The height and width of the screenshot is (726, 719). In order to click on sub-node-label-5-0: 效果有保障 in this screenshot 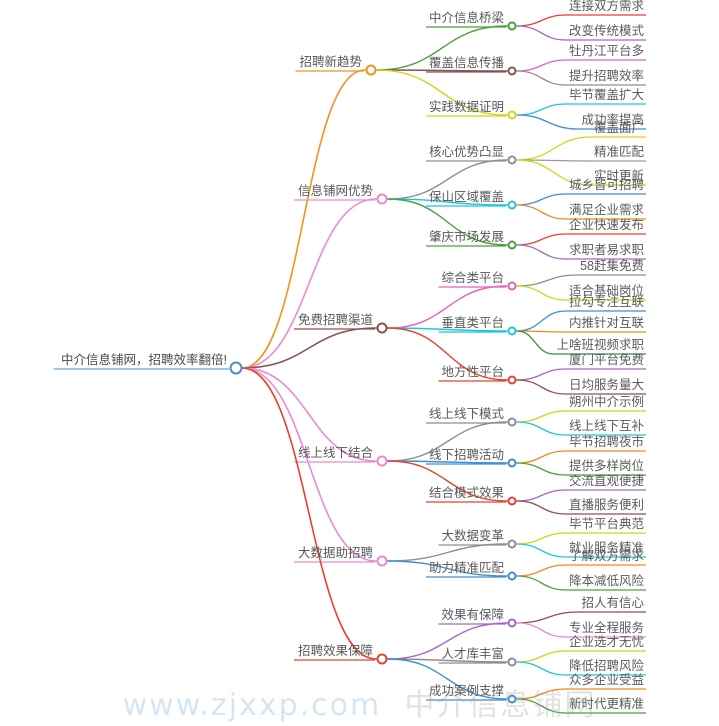, I will do `click(472, 614)`.